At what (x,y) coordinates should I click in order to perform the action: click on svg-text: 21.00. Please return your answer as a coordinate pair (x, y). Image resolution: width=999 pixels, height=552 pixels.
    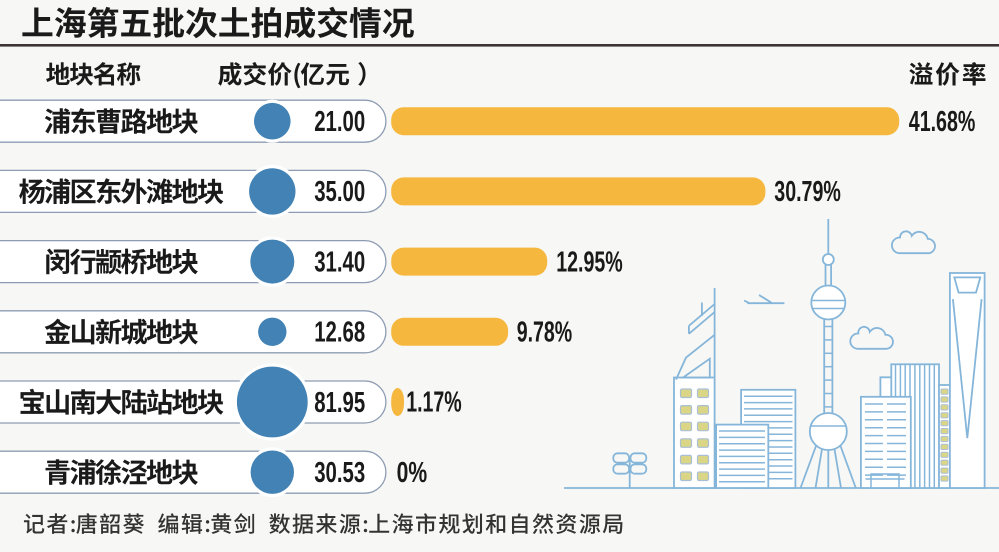
    Looking at the image, I should click on (339, 122).